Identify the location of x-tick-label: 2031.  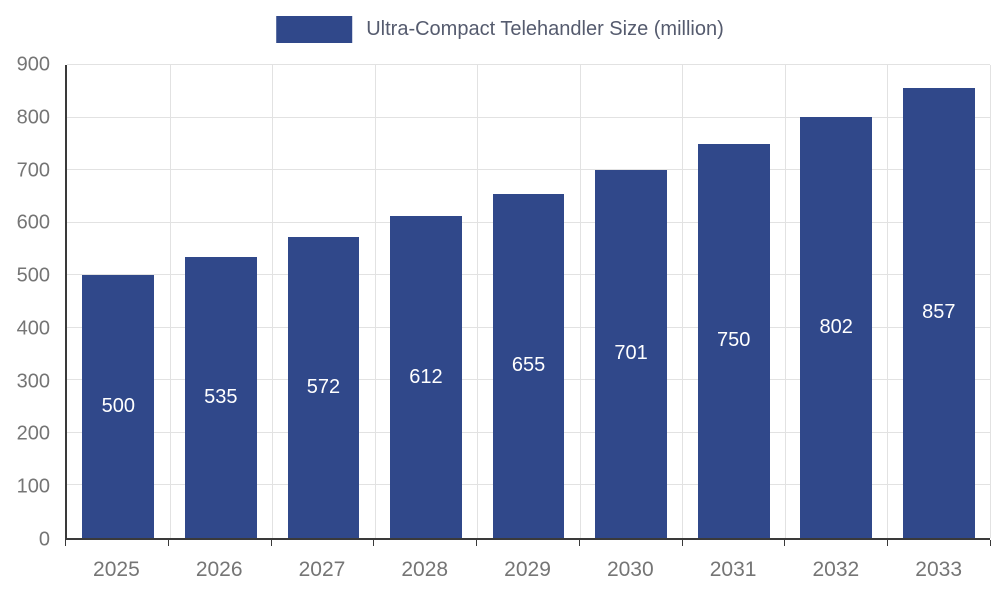
(733, 569).